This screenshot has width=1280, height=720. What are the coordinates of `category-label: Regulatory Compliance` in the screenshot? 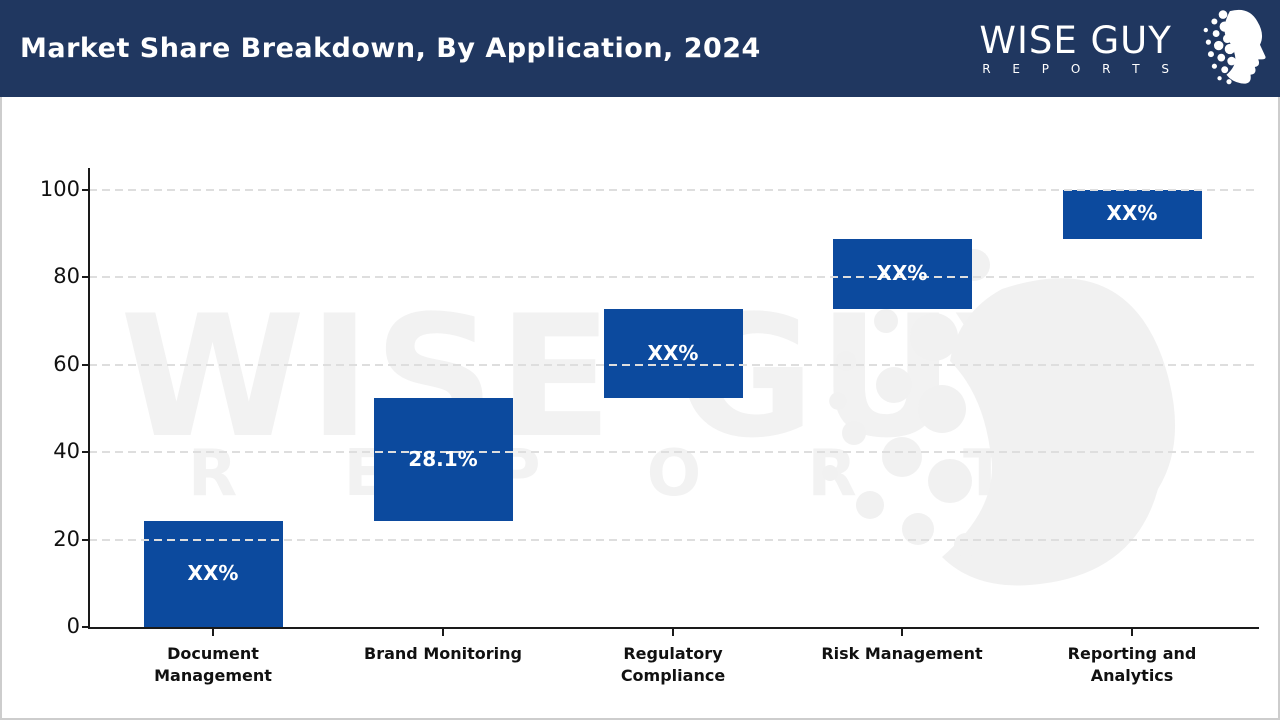 It's located at (673, 664).